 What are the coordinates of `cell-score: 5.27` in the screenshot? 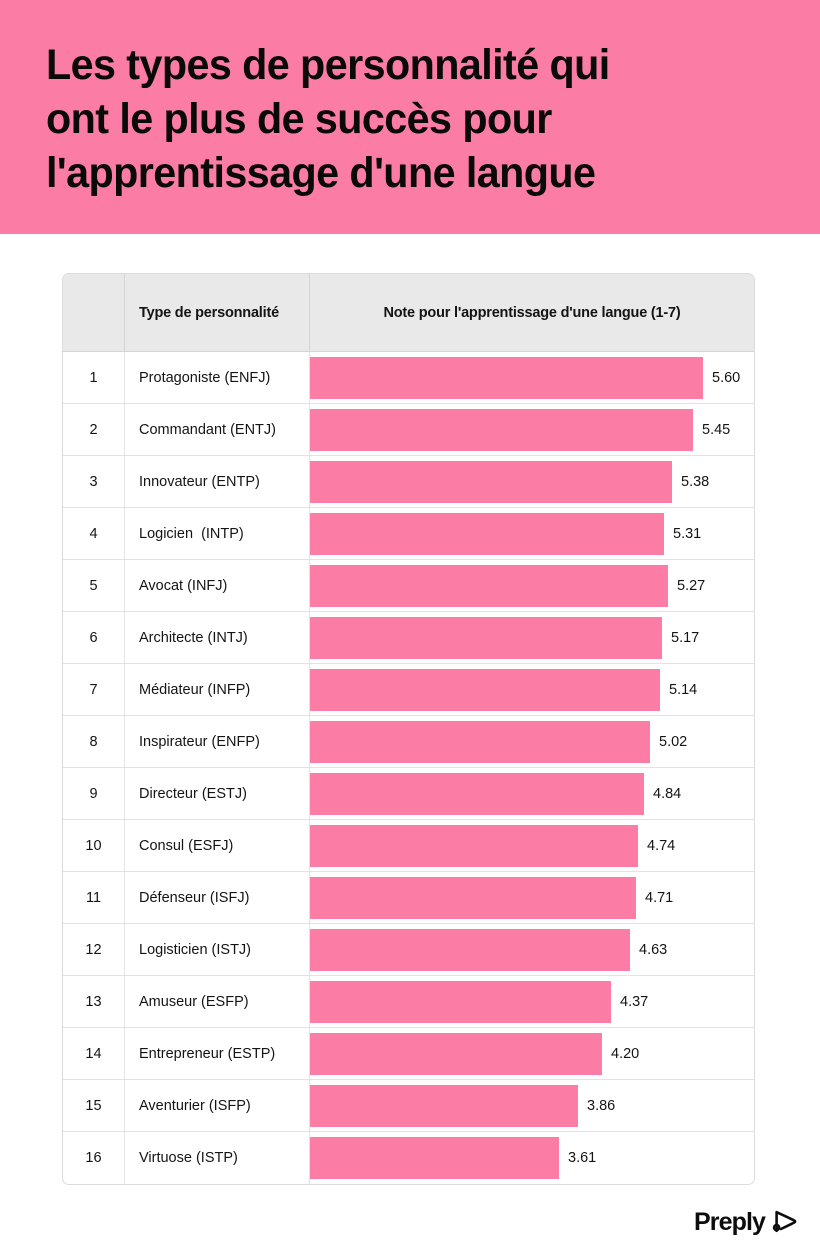 It's located at (532, 585).